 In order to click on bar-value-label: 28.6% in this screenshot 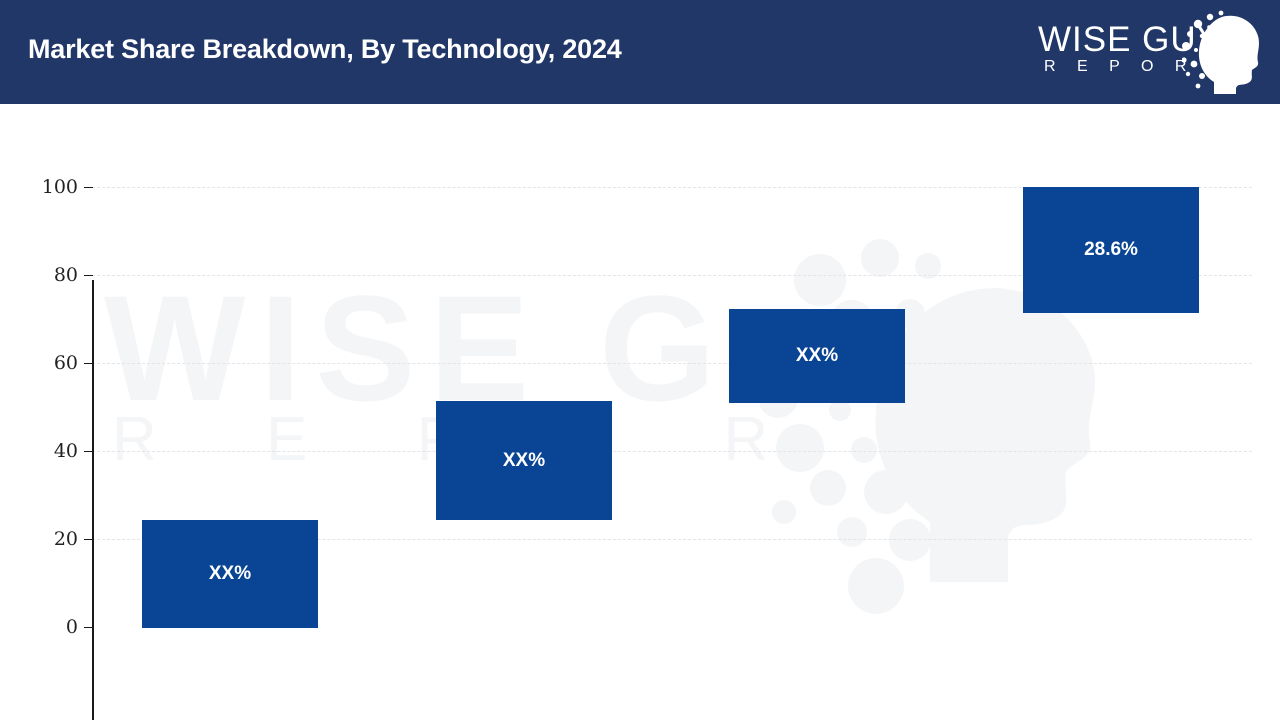, I will do `click(1111, 249)`.